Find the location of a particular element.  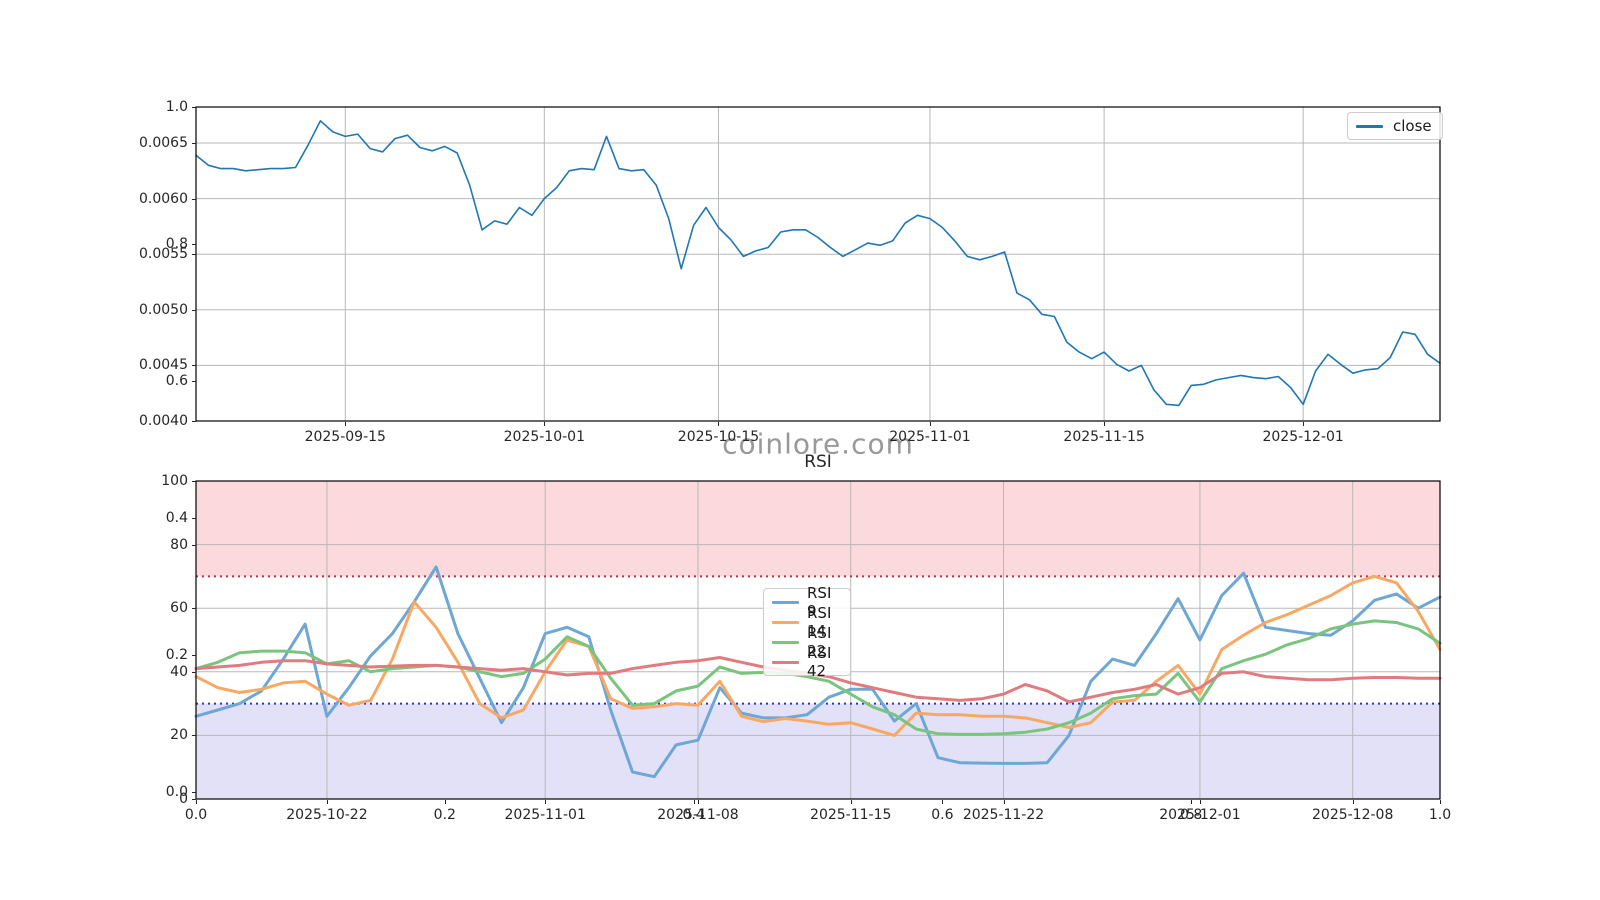

overlay-ytick-label: 1.0 is located at coordinates (176, 107).